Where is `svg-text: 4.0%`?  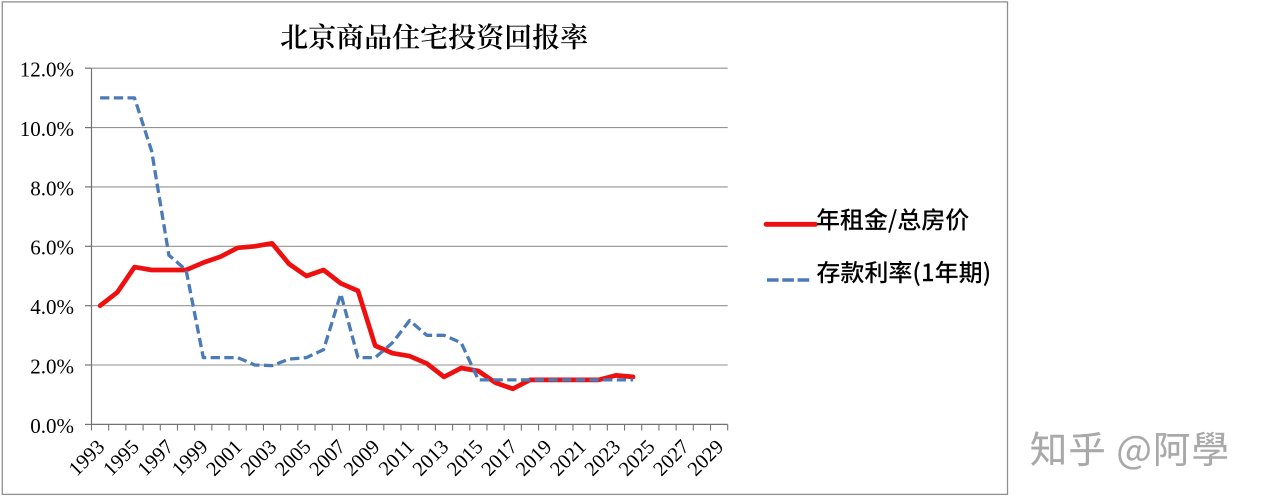 svg-text: 4.0% is located at coordinates (52, 307).